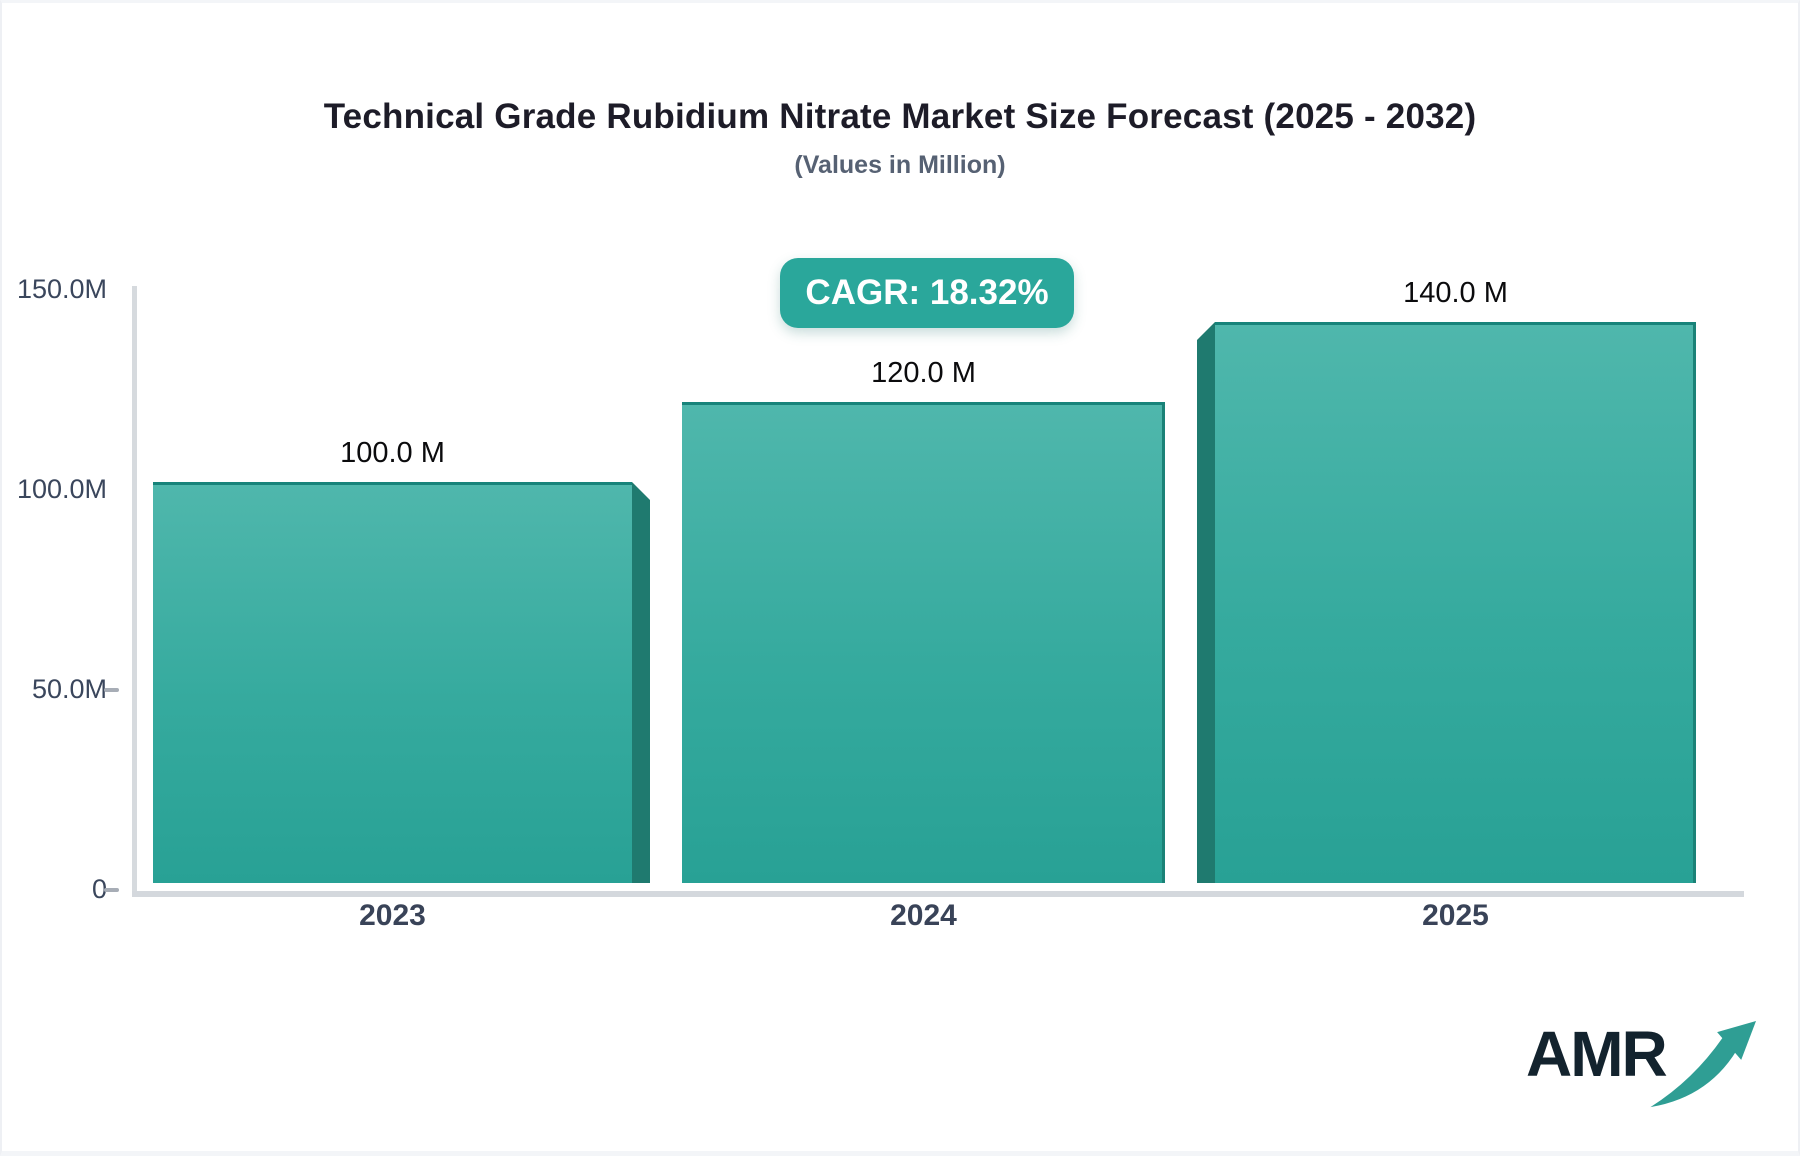 The height and width of the screenshot is (1156, 1800). What do you see at coordinates (392, 453) in the screenshot?
I see `bar-2023-value-label: 100.0 M` at bounding box center [392, 453].